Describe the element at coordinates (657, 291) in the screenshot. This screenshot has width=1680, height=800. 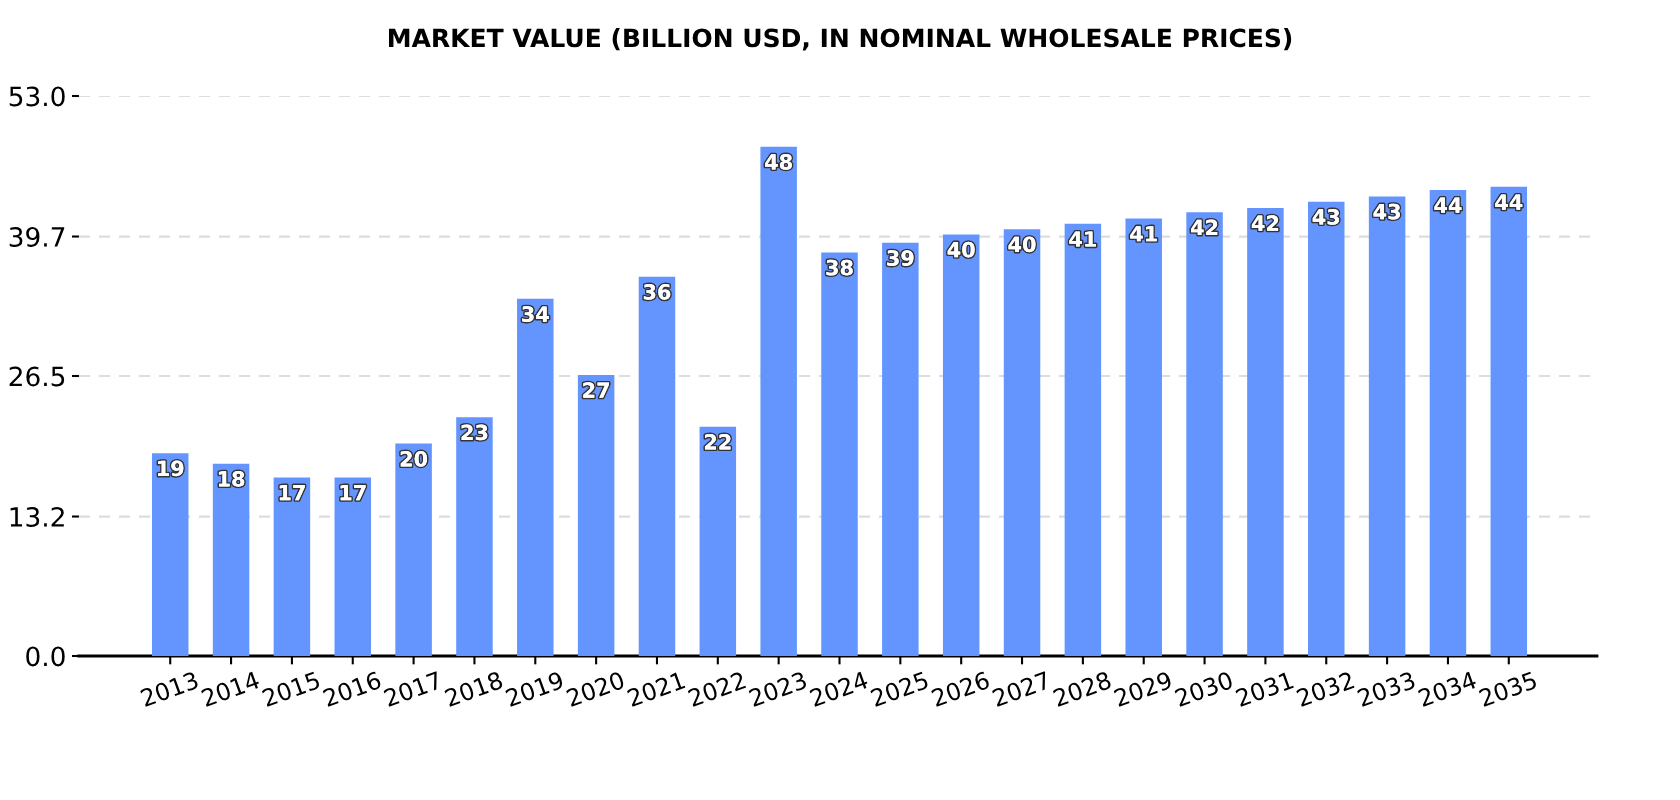
I see `data-label: 36` at that location.